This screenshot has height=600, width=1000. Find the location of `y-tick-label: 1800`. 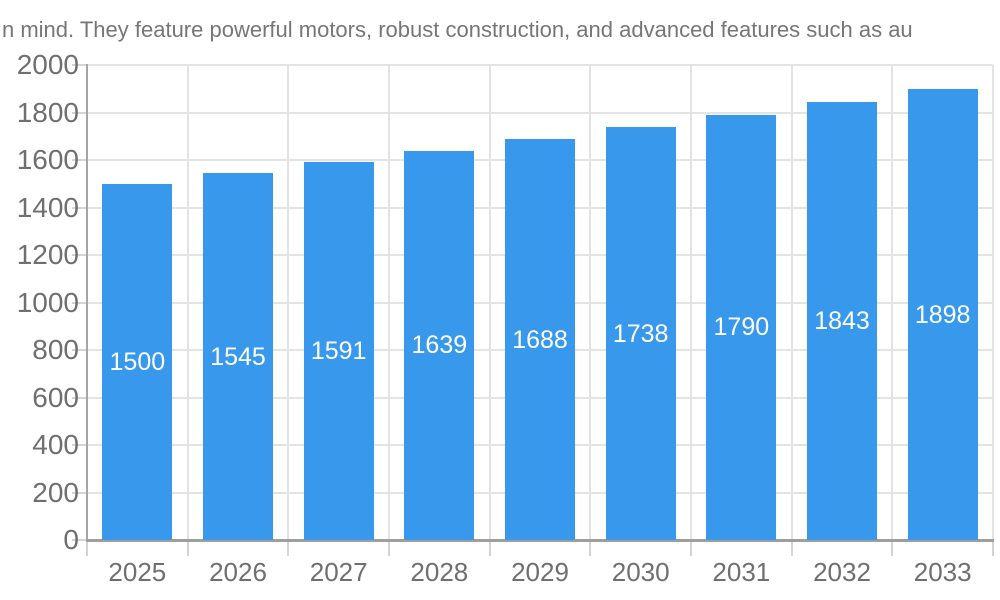

y-tick-label: 1800 is located at coordinates (47, 112).